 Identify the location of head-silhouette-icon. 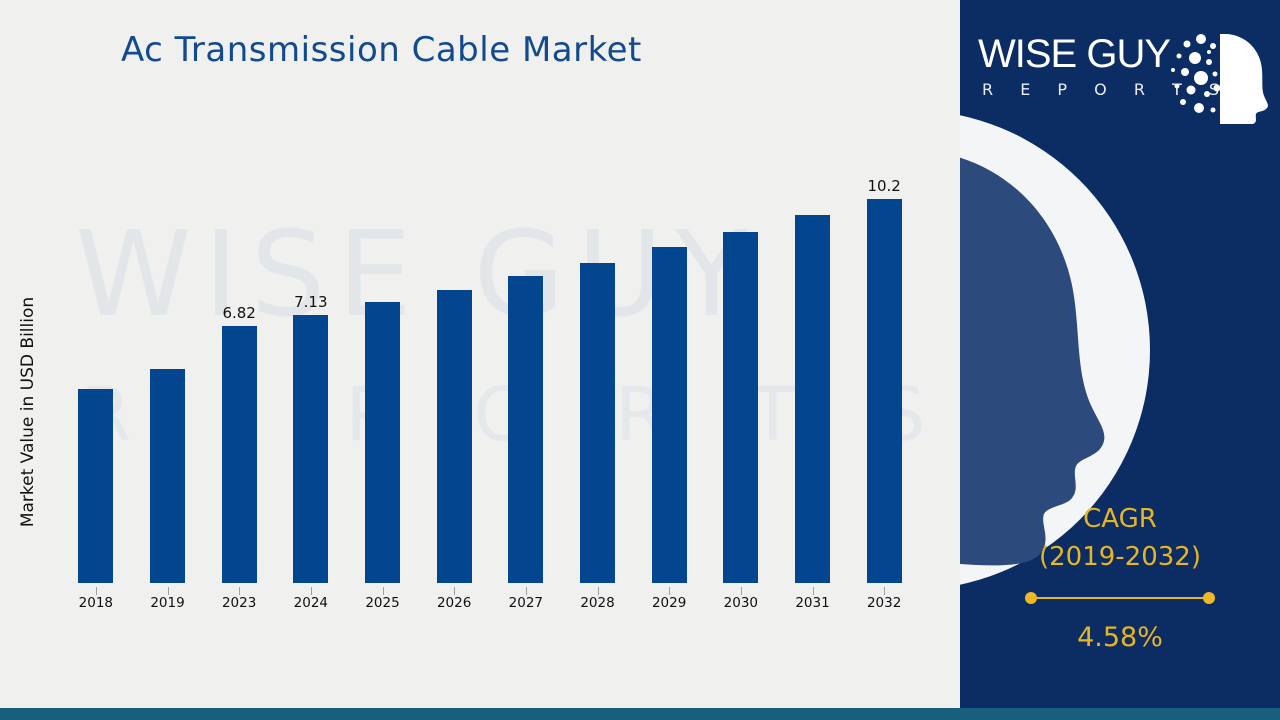
(1032, 361).